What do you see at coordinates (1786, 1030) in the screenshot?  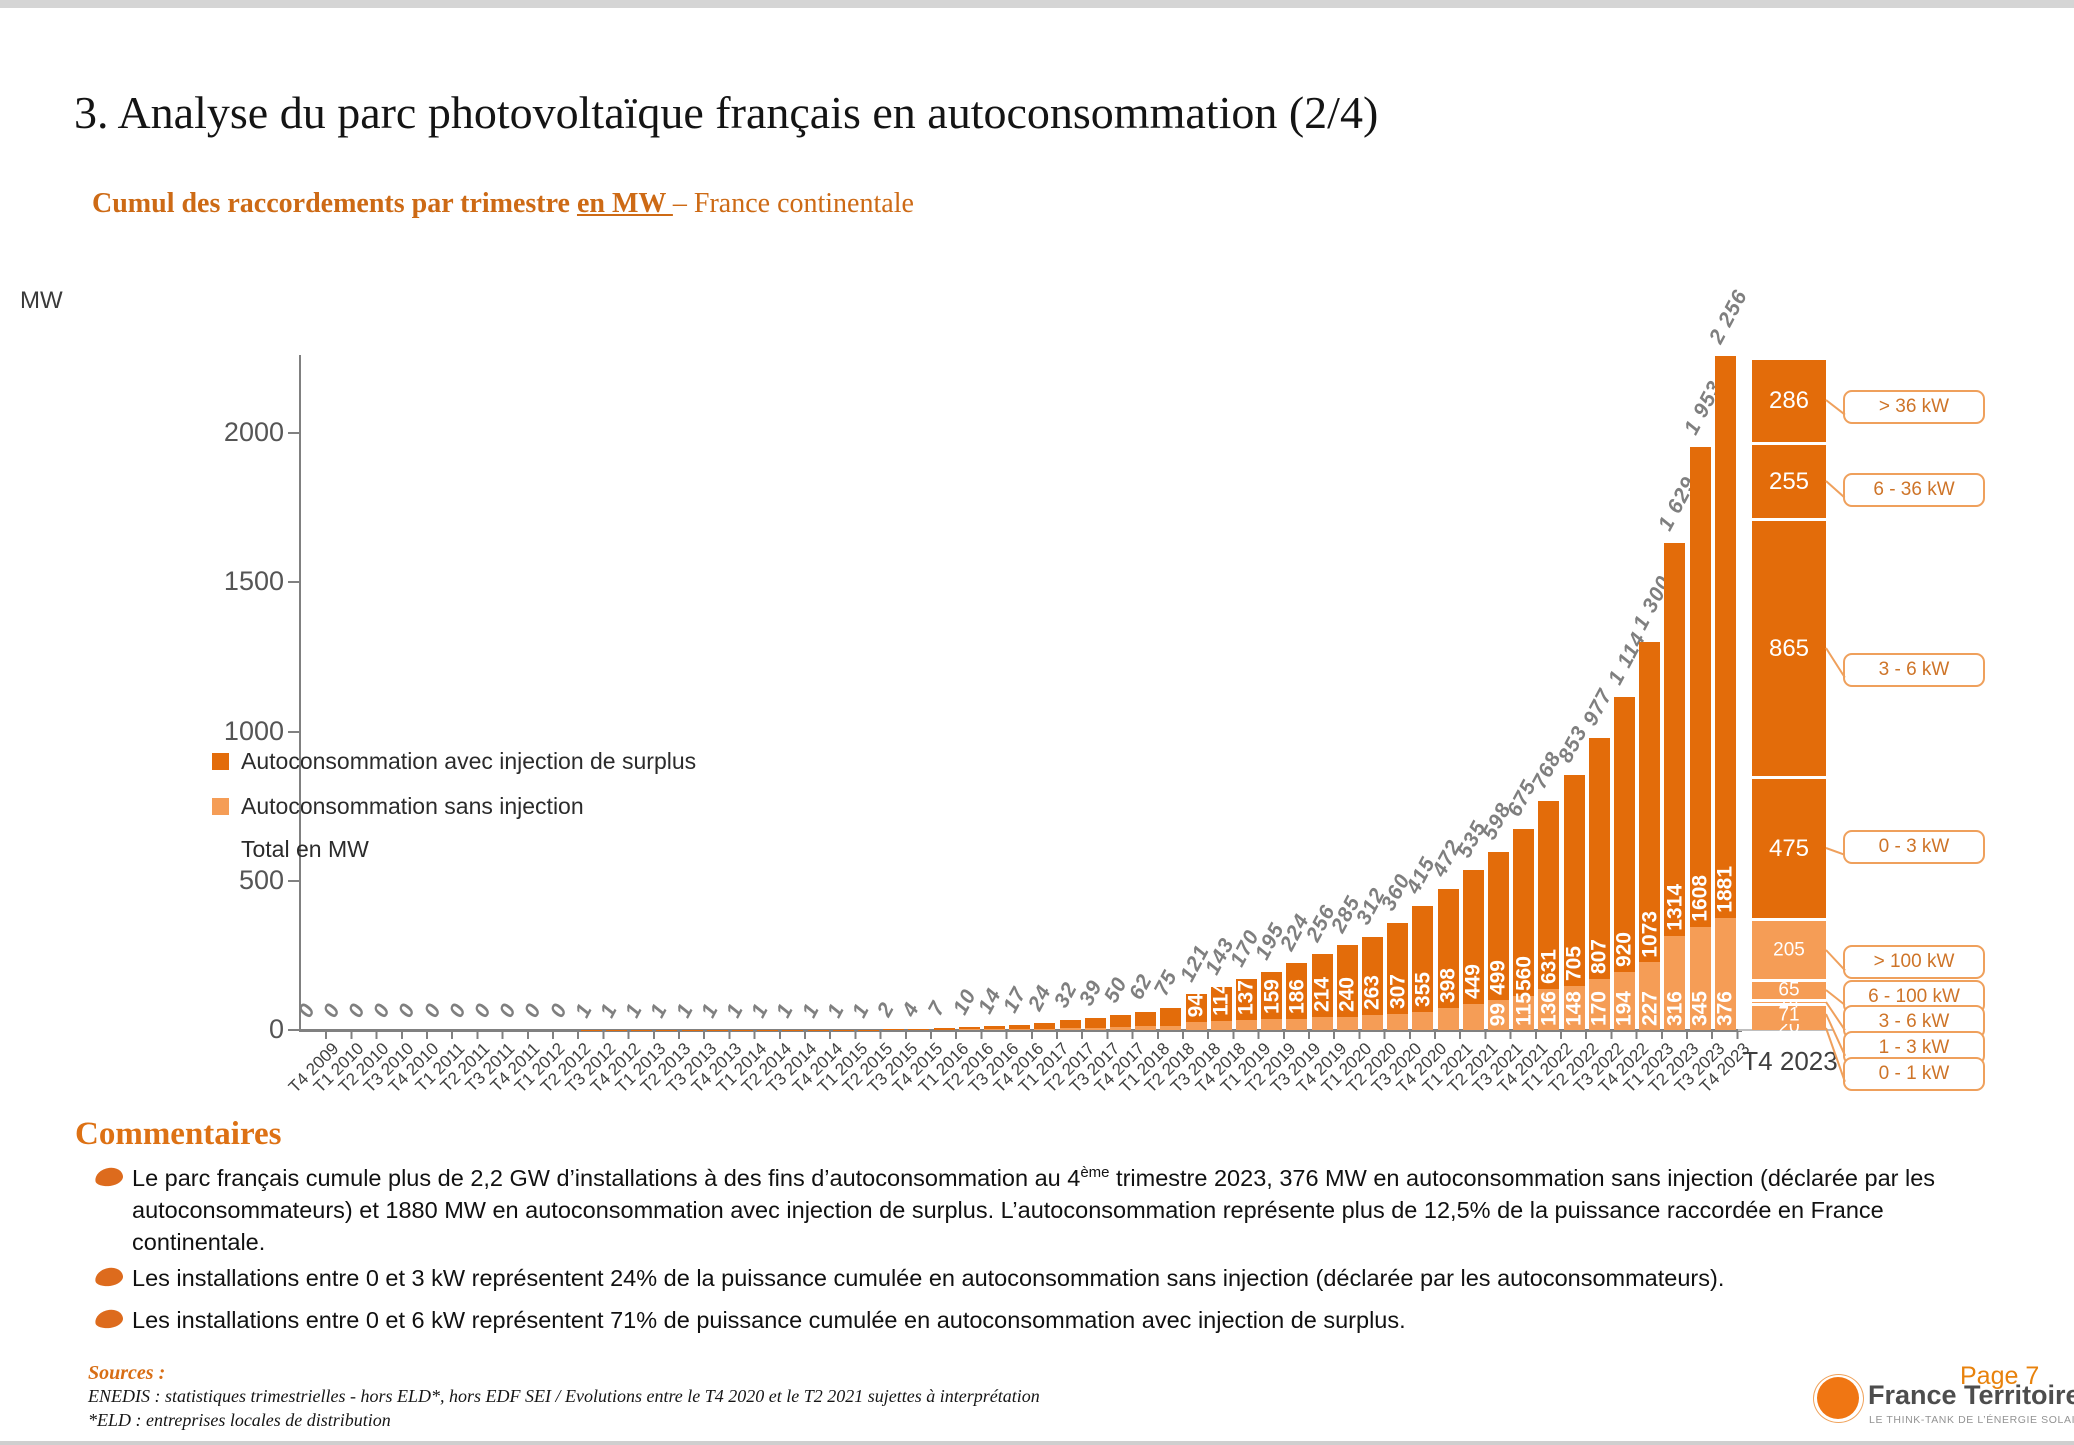 I see `detail-axis-line` at bounding box center [1786, 1030].